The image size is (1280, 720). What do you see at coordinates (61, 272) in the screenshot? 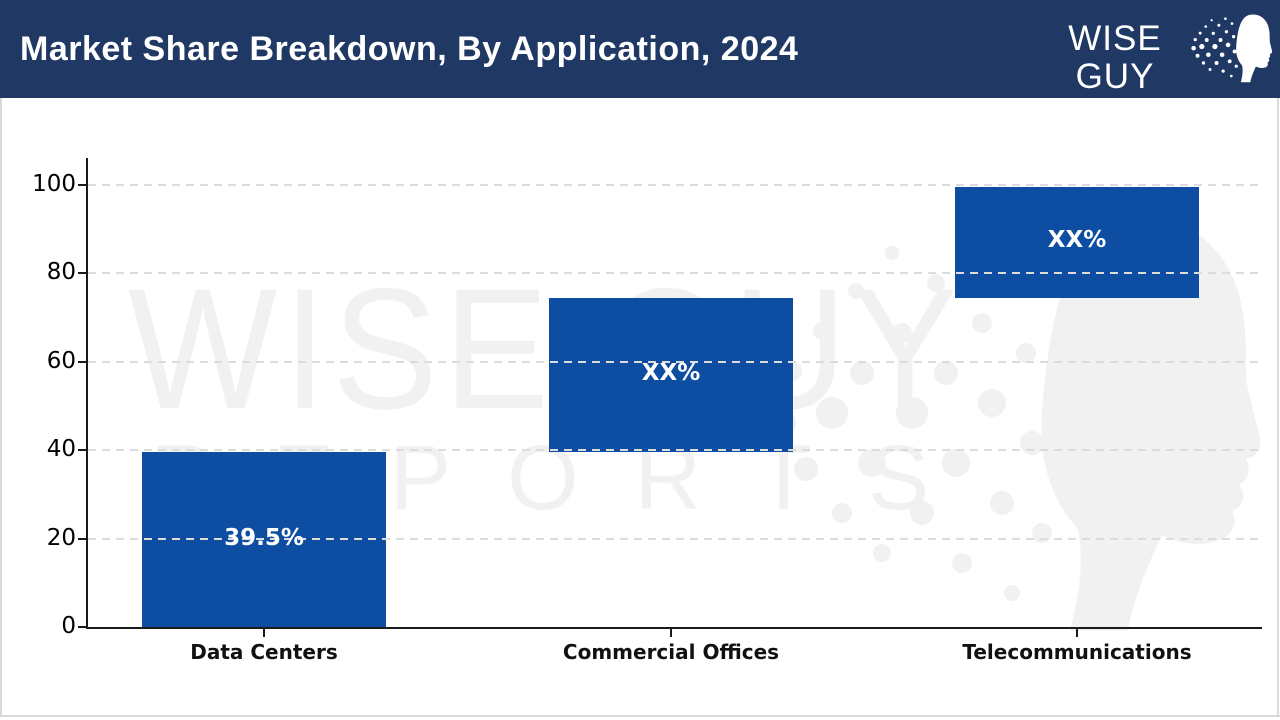
I see `y-tick-label-80: 80` at bounding box center [61, 272].